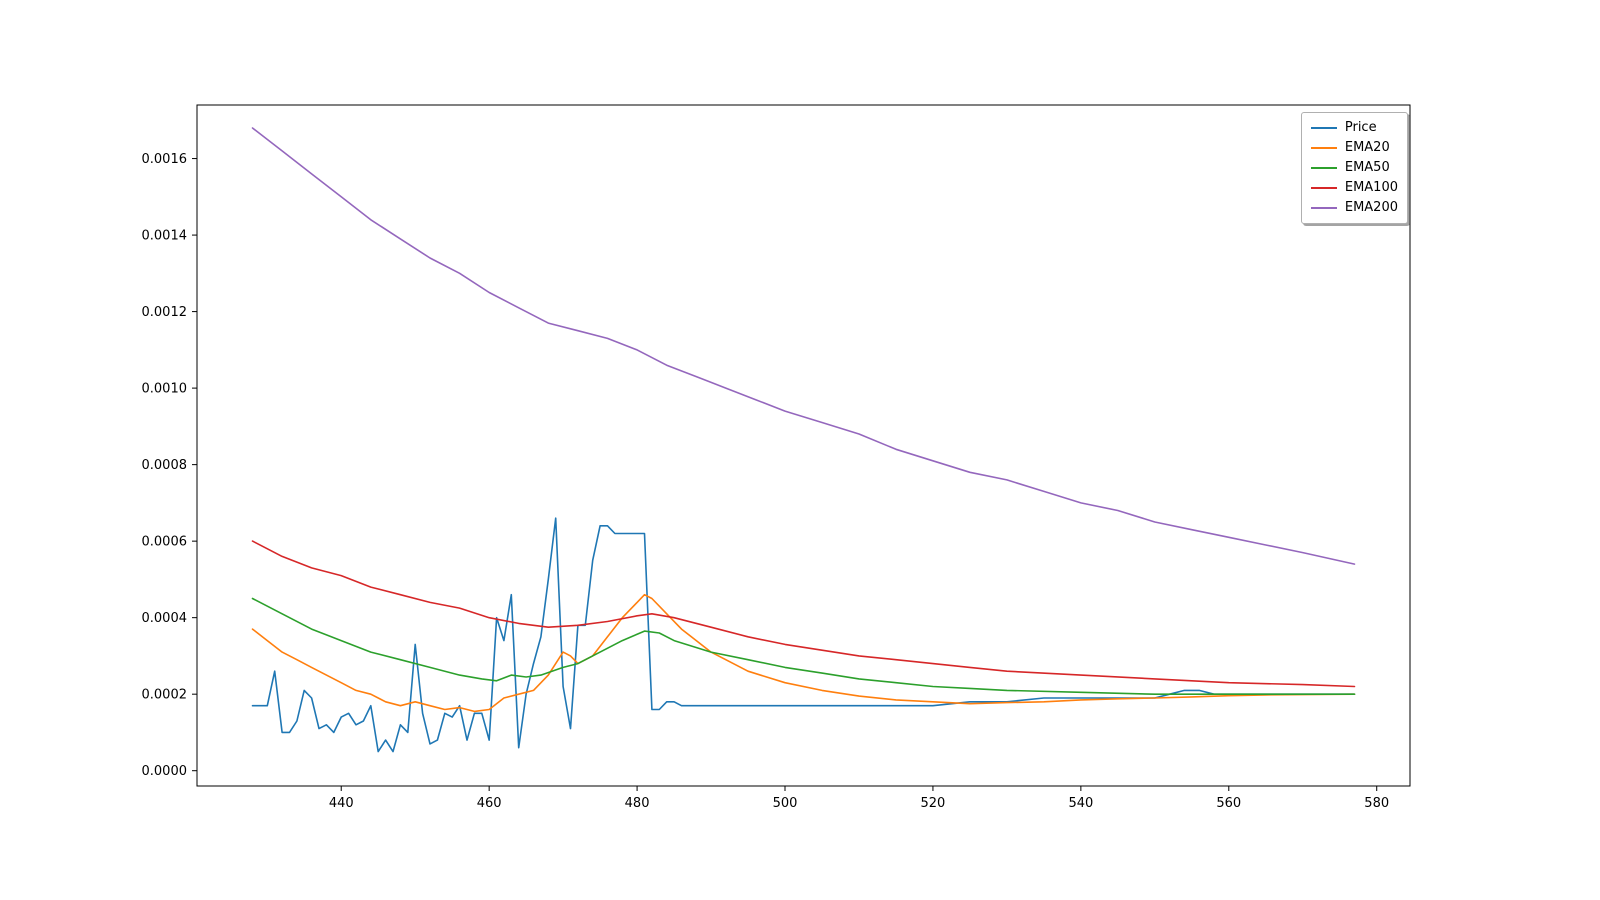  Describe the element at coordinates (165, 695) in the screenshot. I see `y-tick-label: 0.0002` at that location.